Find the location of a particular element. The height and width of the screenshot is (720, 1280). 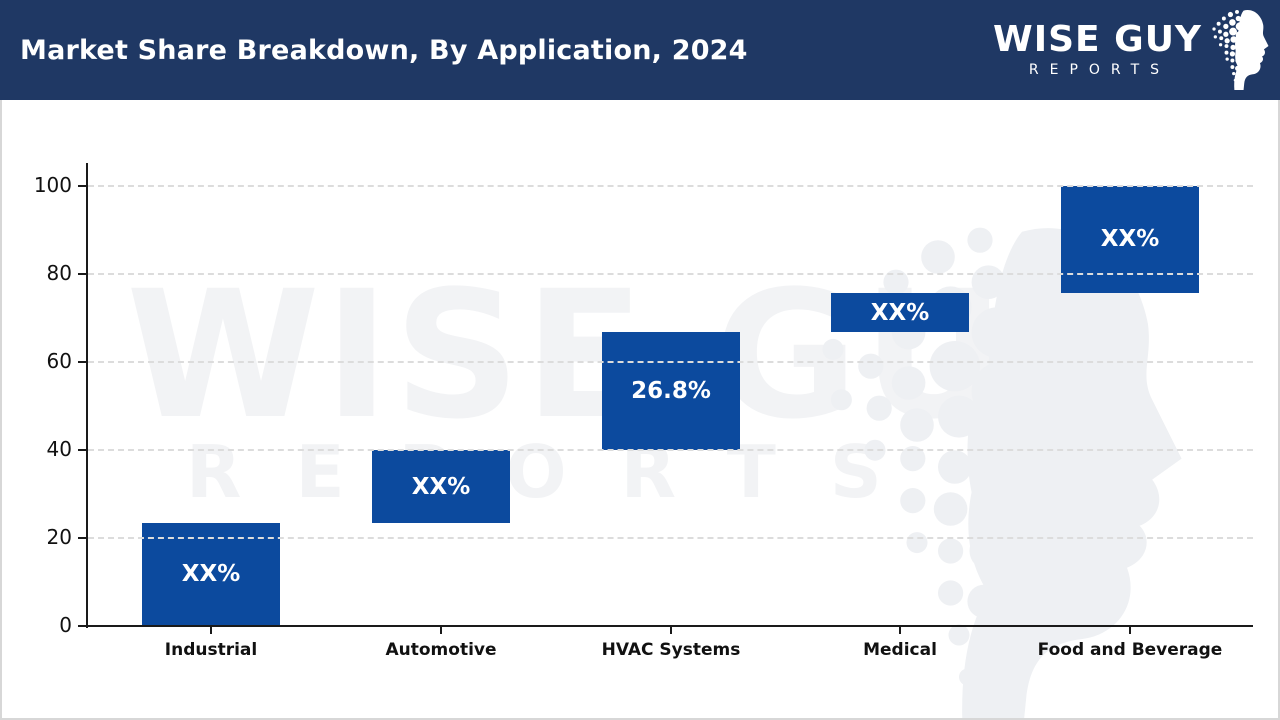

x-tick-food-and-beverage is located at coordinates (1130, 630).